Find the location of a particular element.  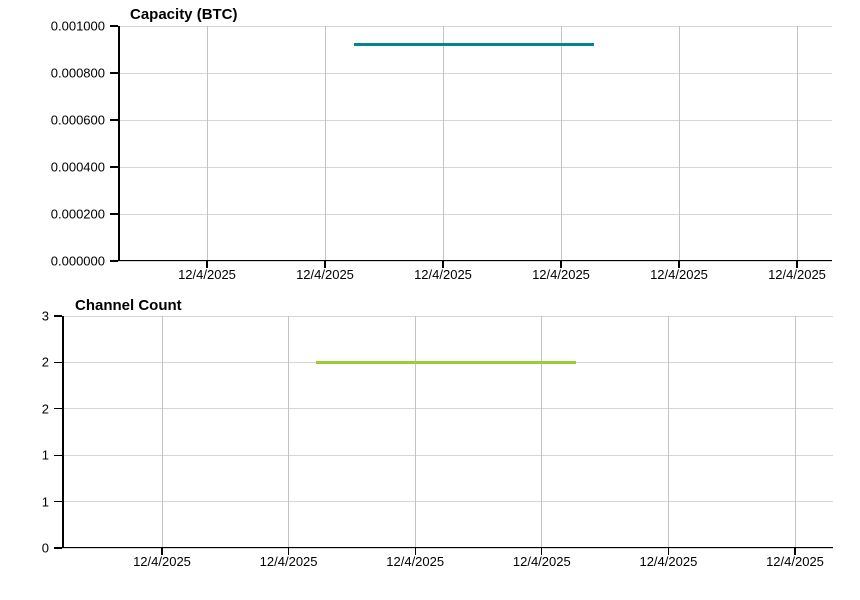

y-tick-label: 0.000800 is located at coordinates (77, 73).